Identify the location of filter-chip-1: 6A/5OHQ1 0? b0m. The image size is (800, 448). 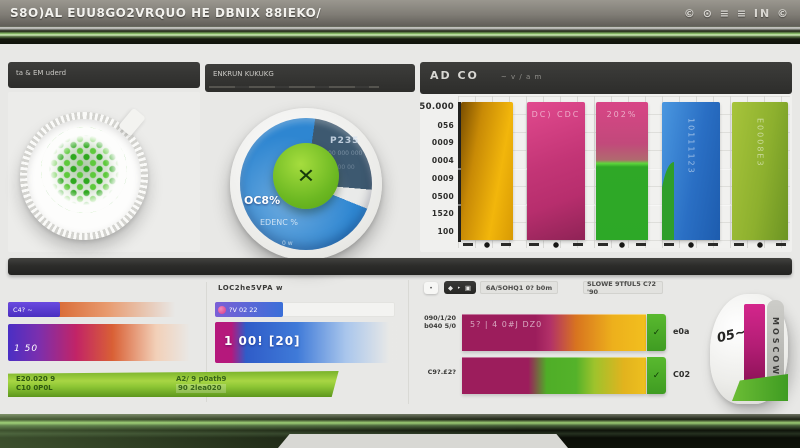
(519, 287).